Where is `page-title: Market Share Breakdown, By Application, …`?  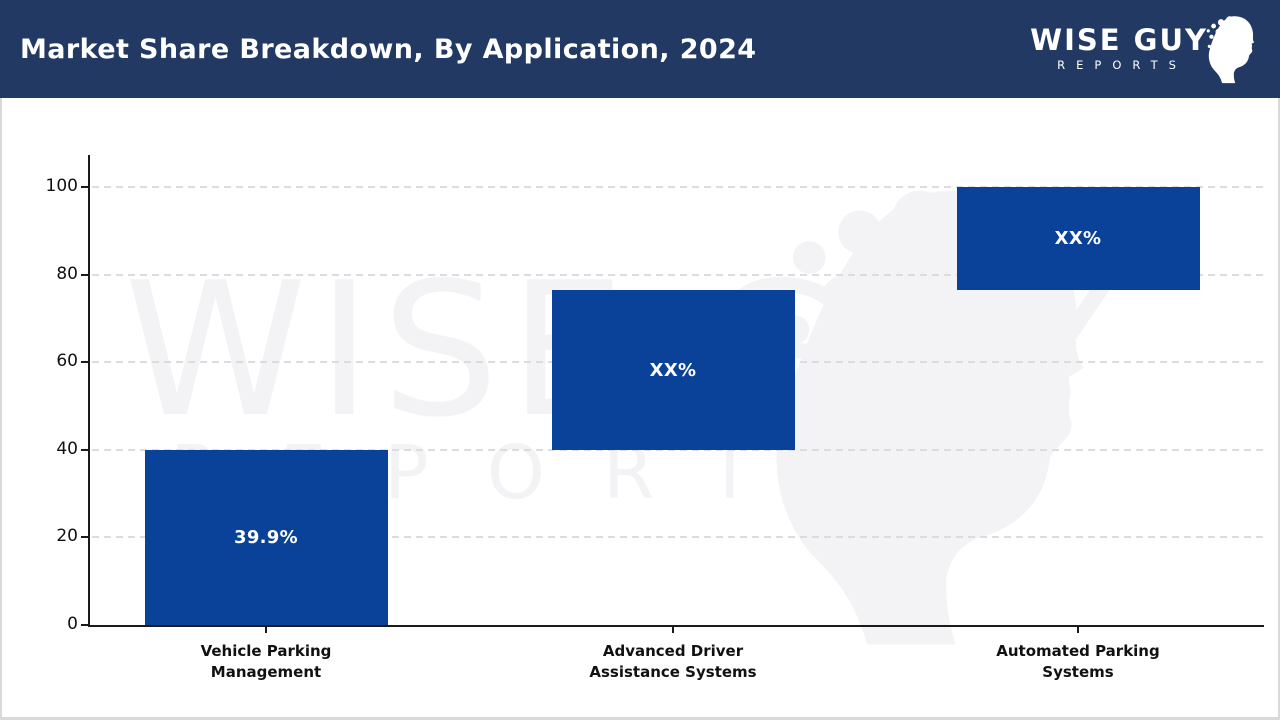 page-title: Market Share Breakdown, By Application, … is located at coordinates (388, 49).